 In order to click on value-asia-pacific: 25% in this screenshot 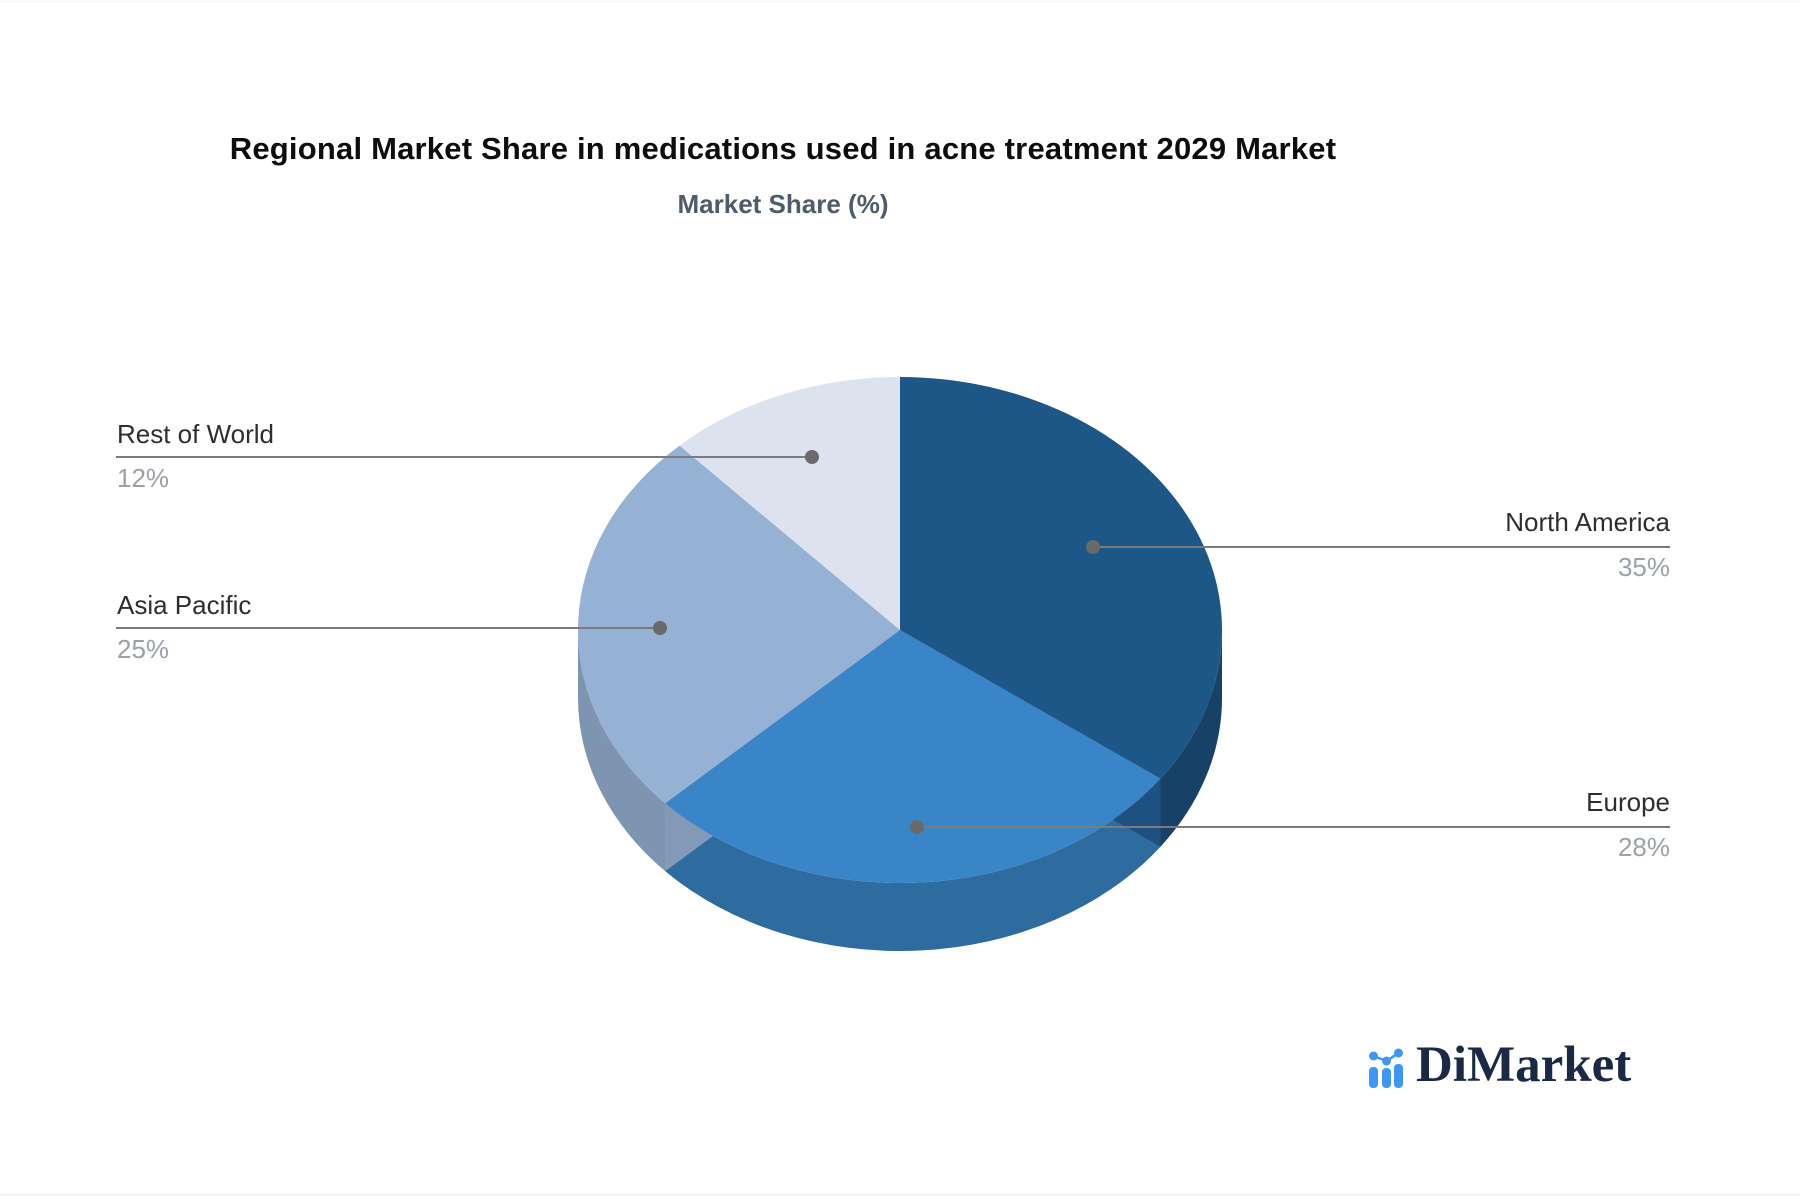, I will do `click(143, 649)`.